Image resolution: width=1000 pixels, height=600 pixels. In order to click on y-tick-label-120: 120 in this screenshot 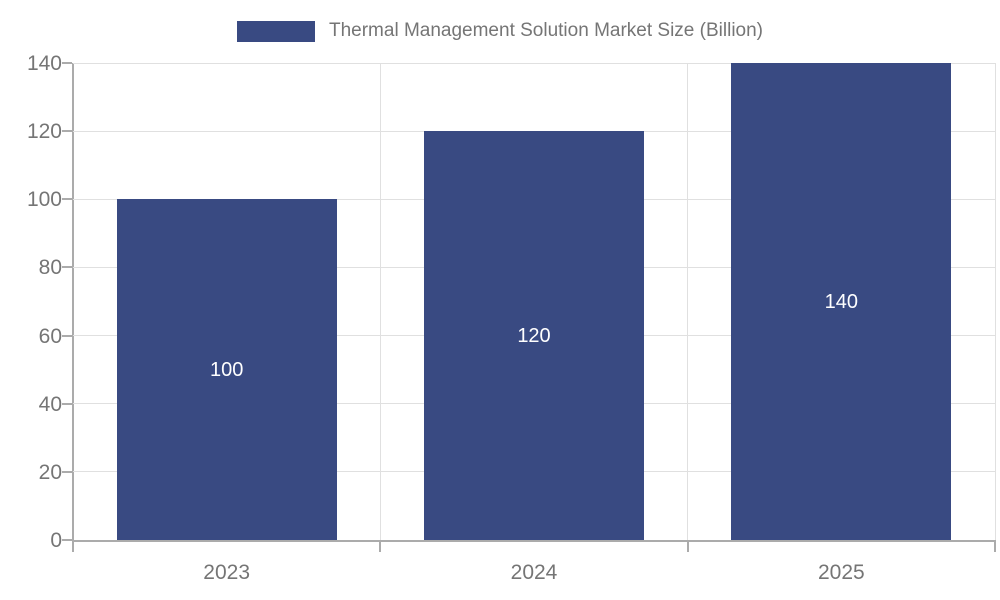, I will do `click(44, 132)`.